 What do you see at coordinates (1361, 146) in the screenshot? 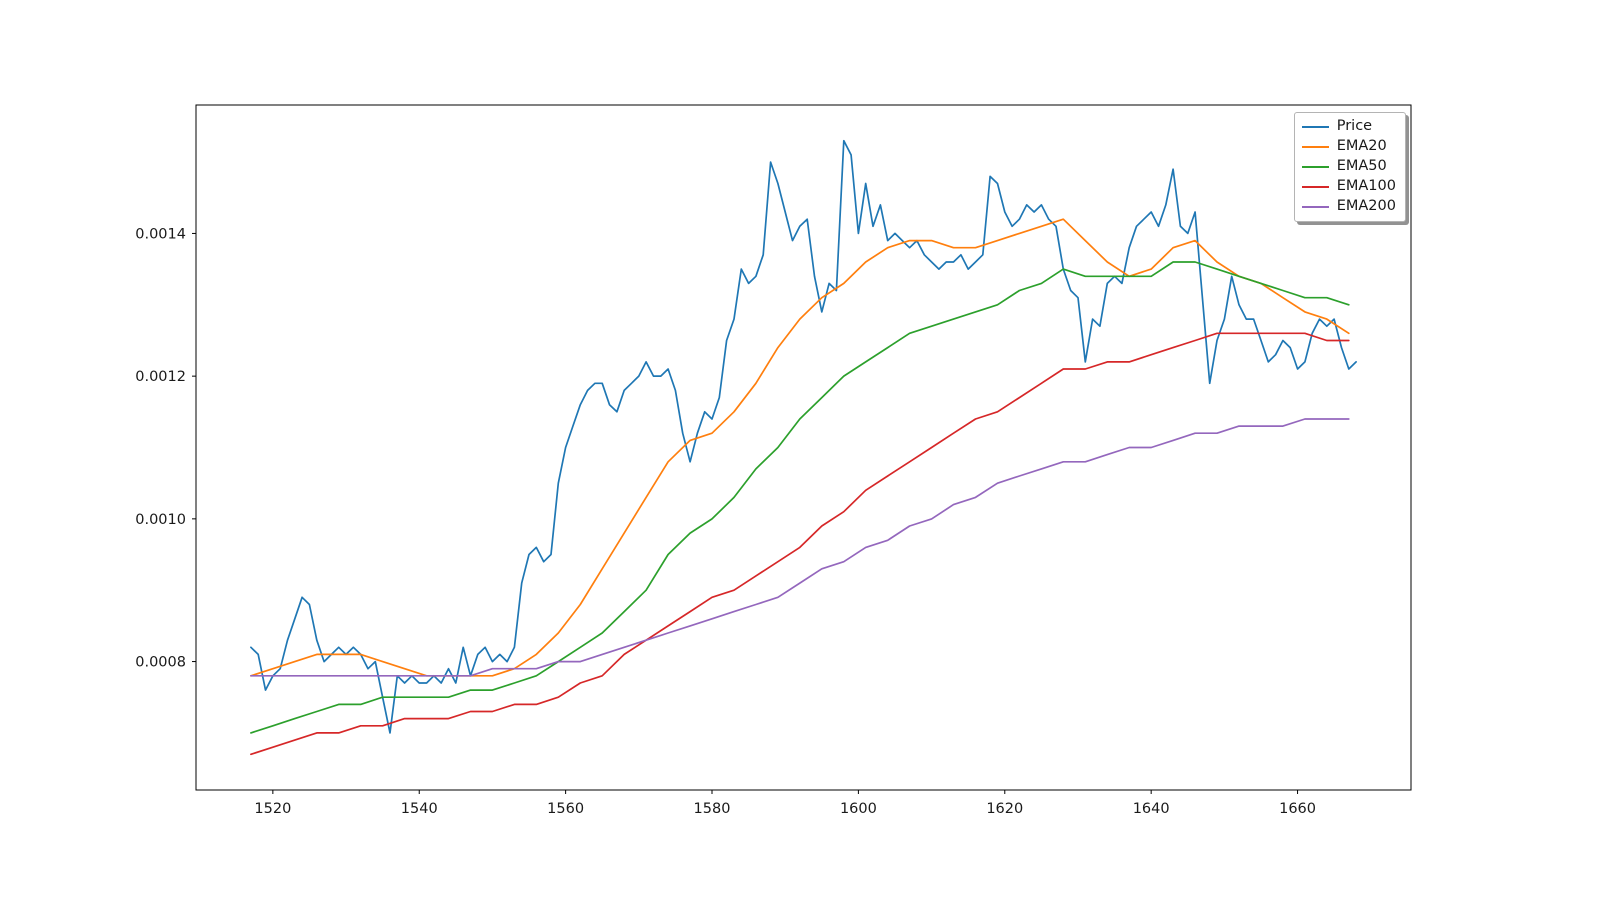
I see `legend-label-ema20: EMA20` at bounding box center [1361, 146].